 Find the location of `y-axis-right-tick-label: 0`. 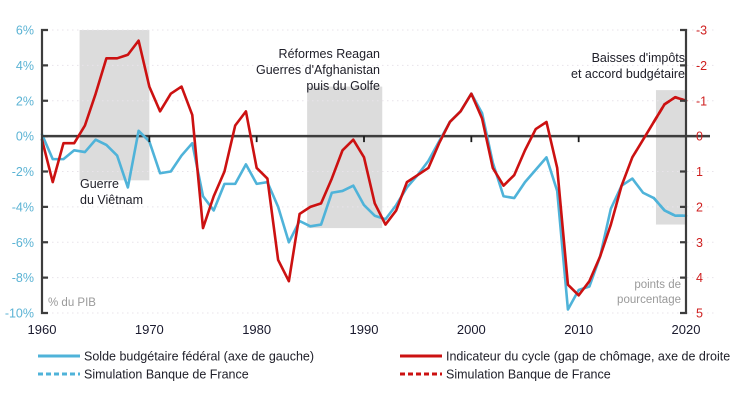

y-axis-right-tick-label: 0 is located at coordinates (699, 137).